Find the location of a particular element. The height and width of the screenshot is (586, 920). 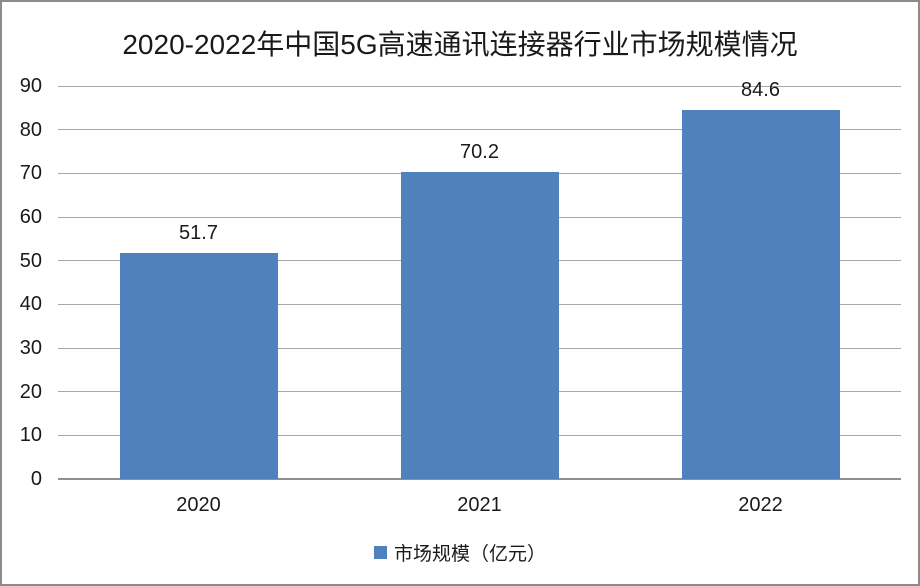

x-axis-label-2021: 2021 is located at coordinates (479, 505).